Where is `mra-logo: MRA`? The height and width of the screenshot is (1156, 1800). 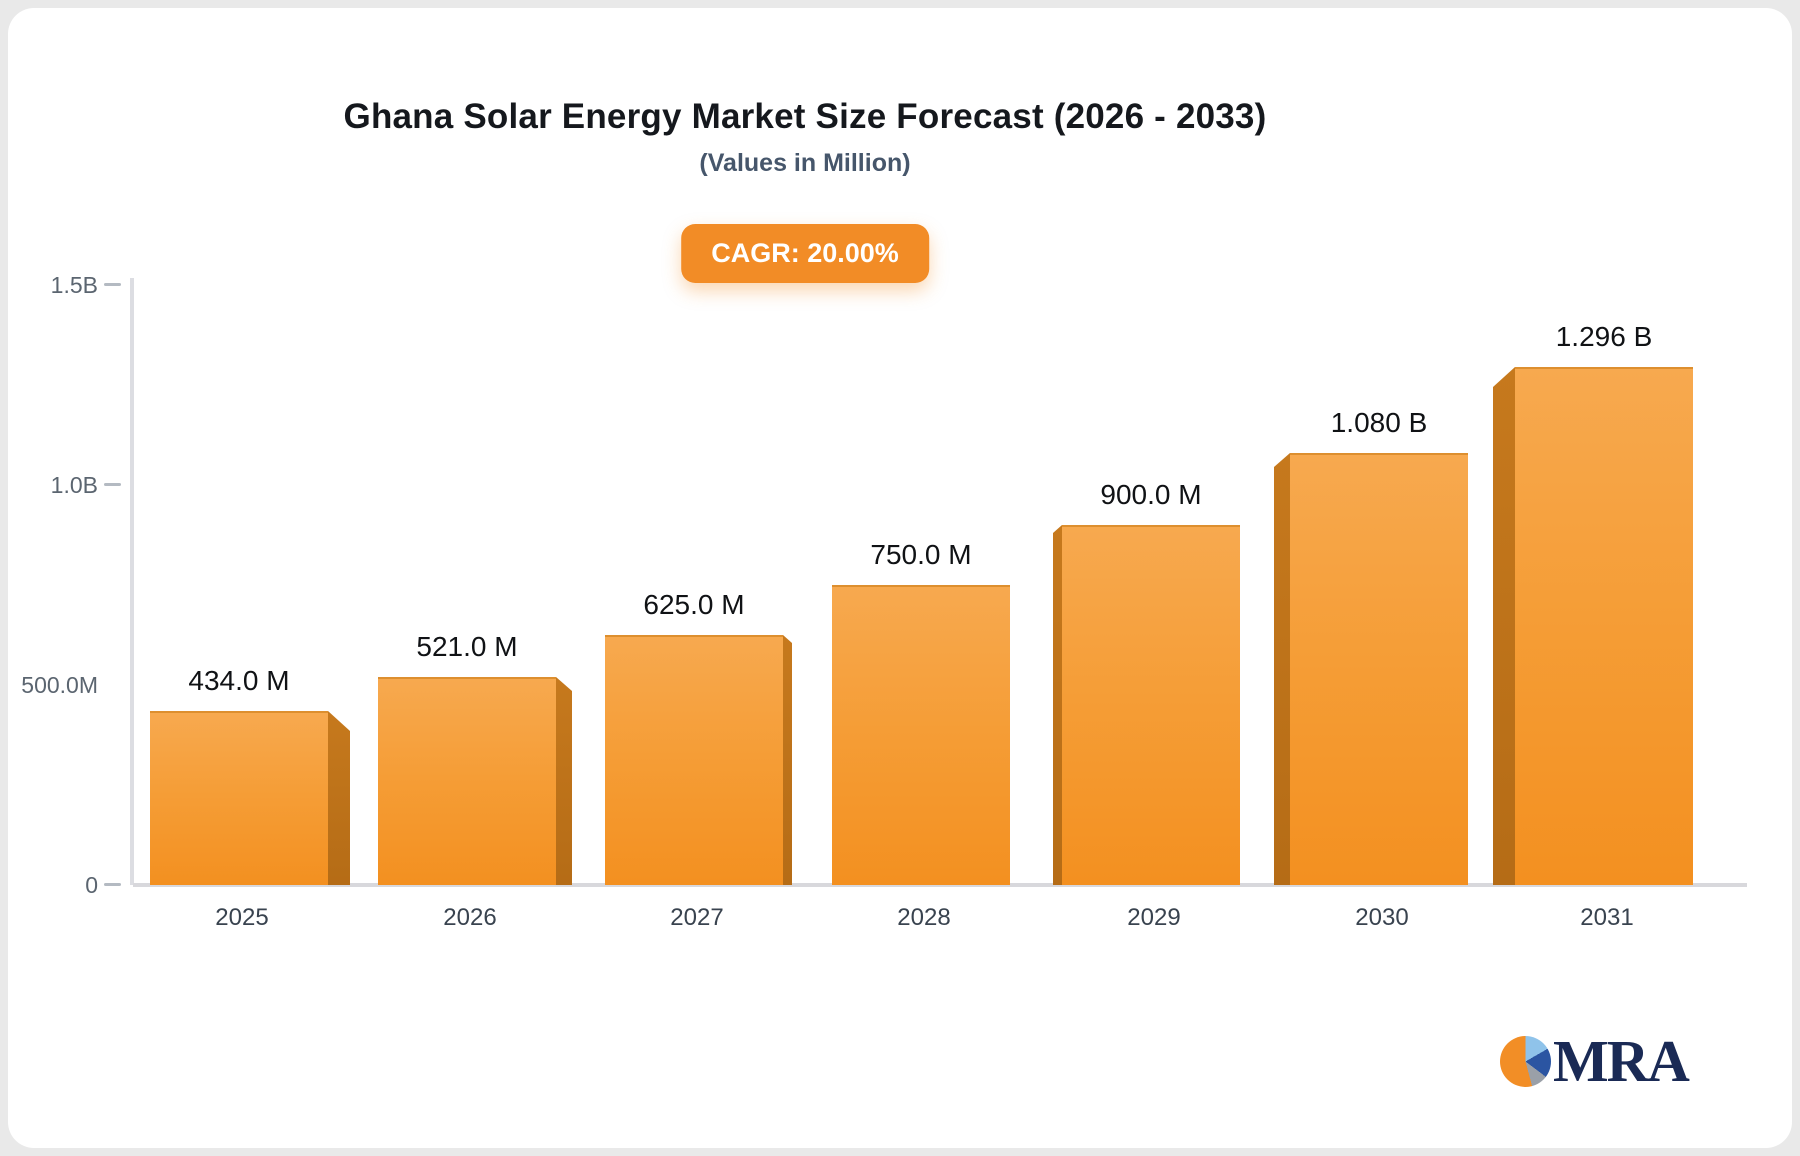
mra-logo: MRA is located at coordinates (1595, 1061).